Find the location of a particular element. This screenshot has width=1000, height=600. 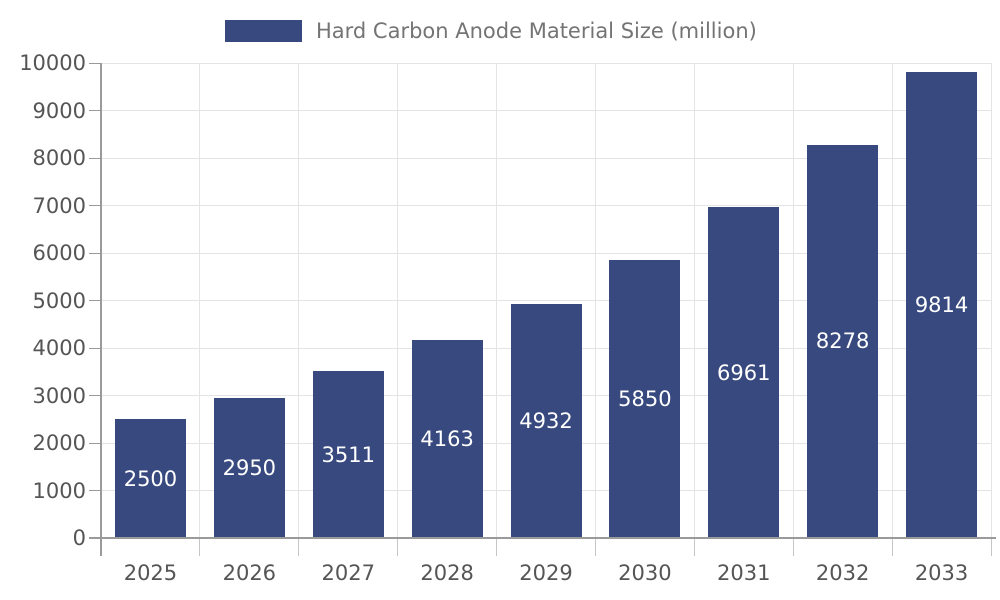

bar-2027 is located at coordinates (348, 454).